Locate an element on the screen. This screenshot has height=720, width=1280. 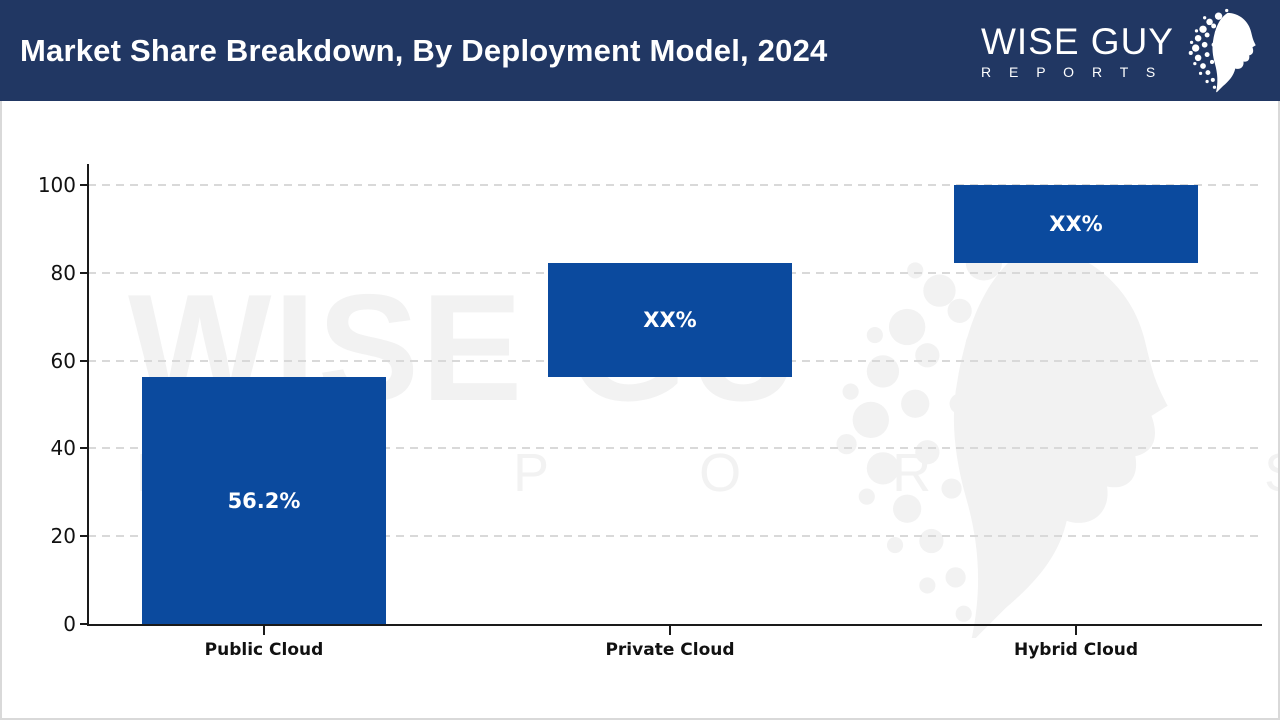
brand-logo: WISE GUY R E P O R T S is located at coordinates (1121, 50).